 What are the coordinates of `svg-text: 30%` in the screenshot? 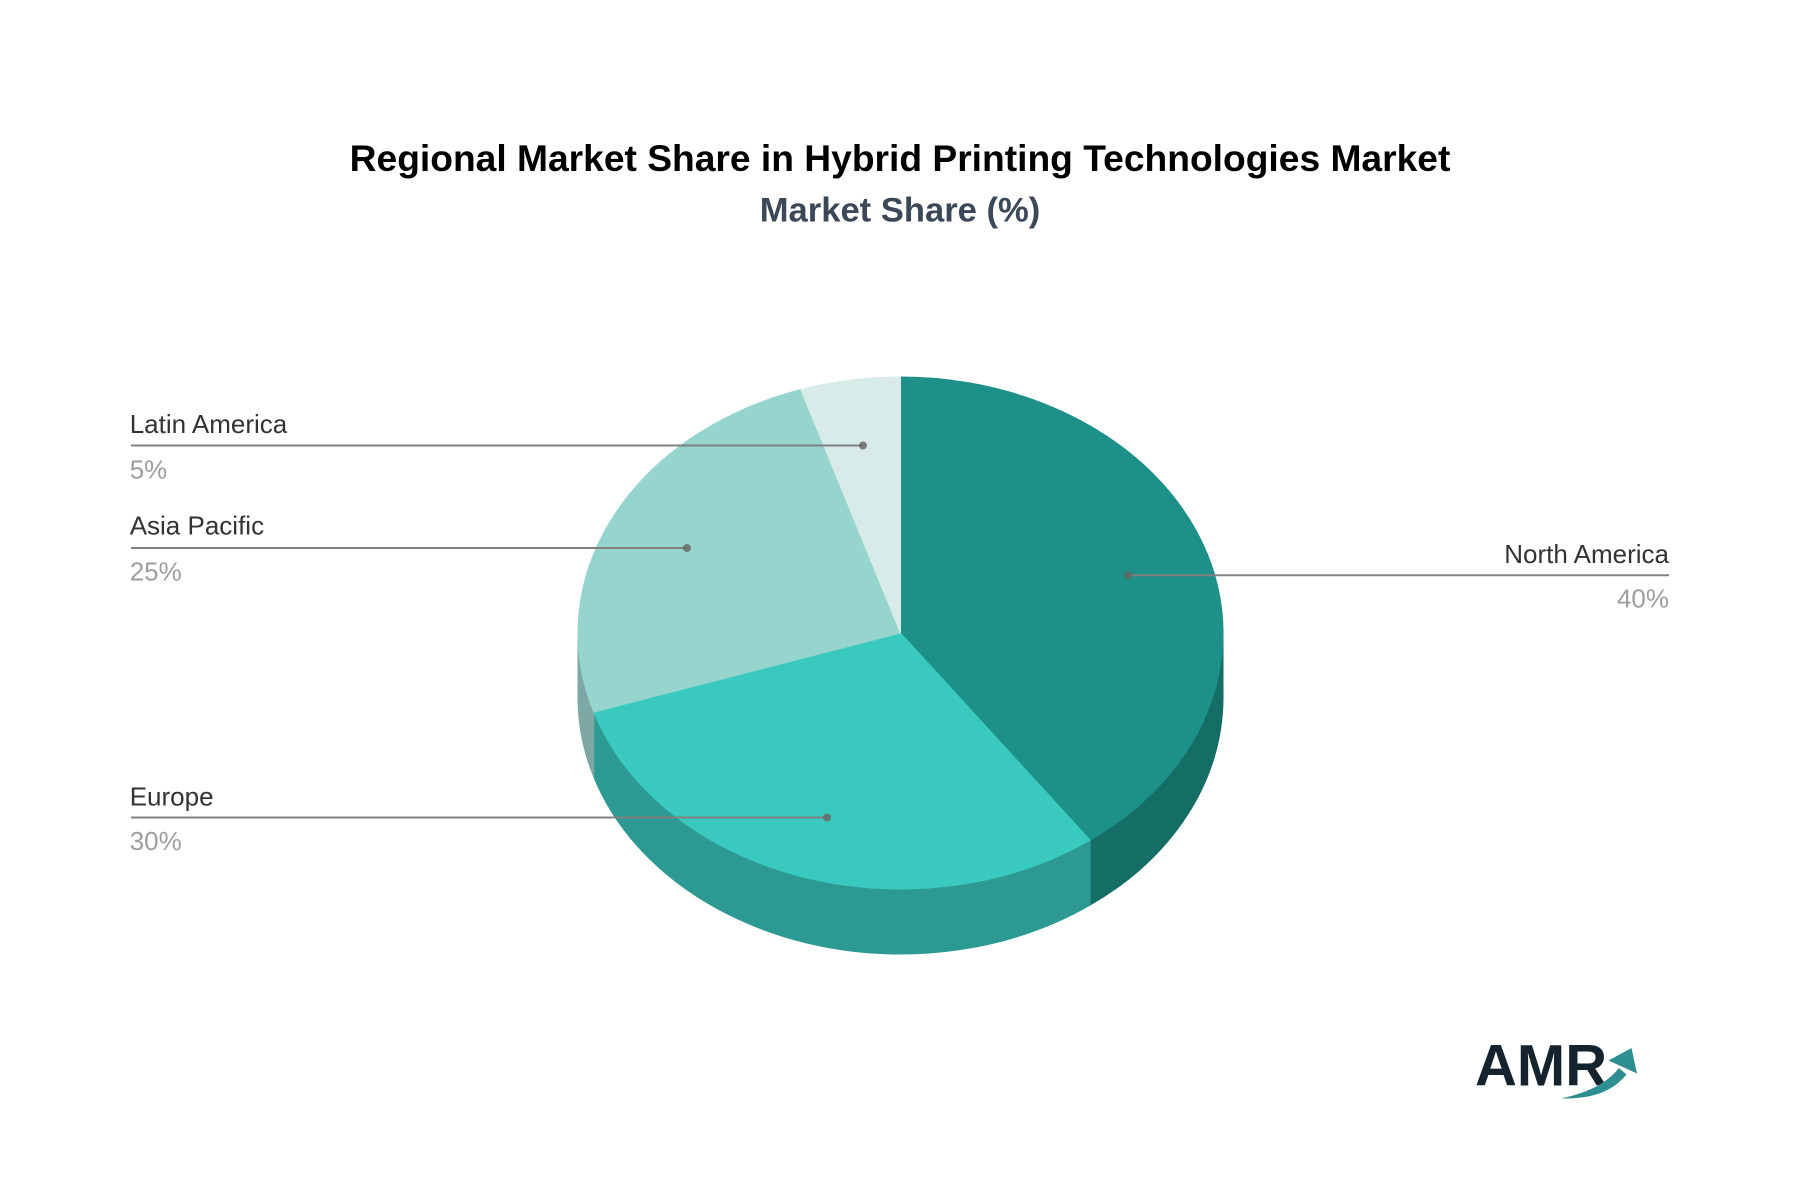 It's located at (156, 841).